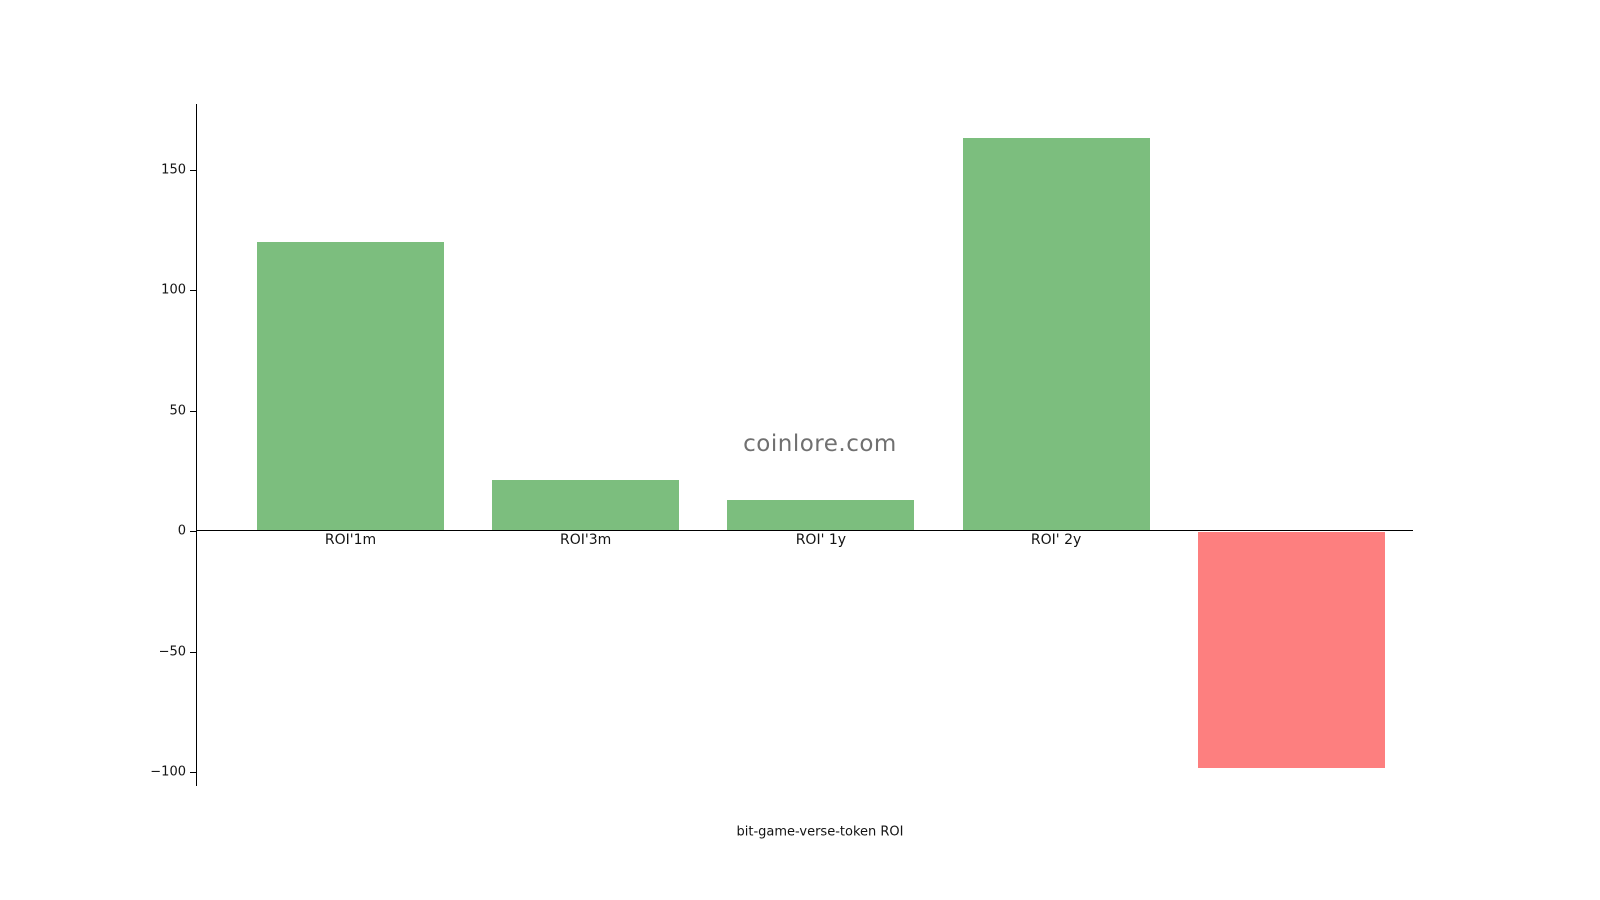 The height and width of the screenshot is (900, 1600). I want to click on x-axis-label-roi-3m: ROI'3m, so click(586, 540).